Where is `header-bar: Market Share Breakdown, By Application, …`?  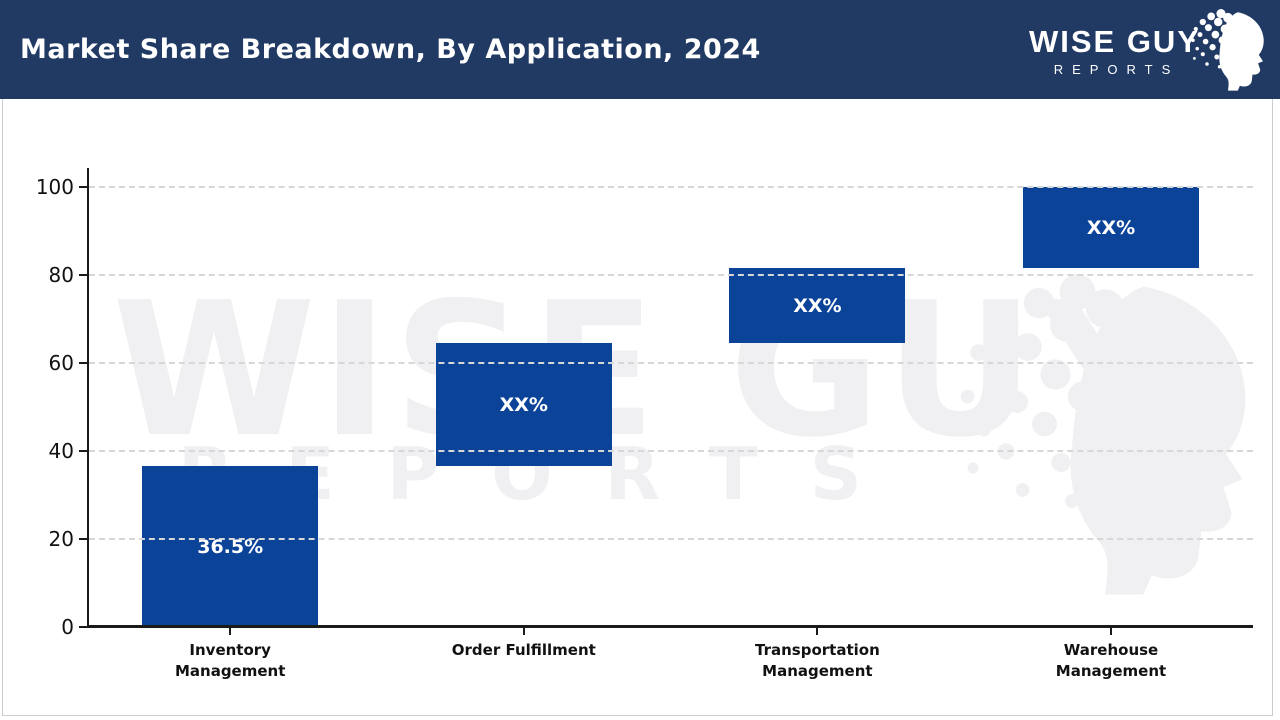
header-bar: Market Share Breakdown, By Application, … is located at coordinates (640, 49).